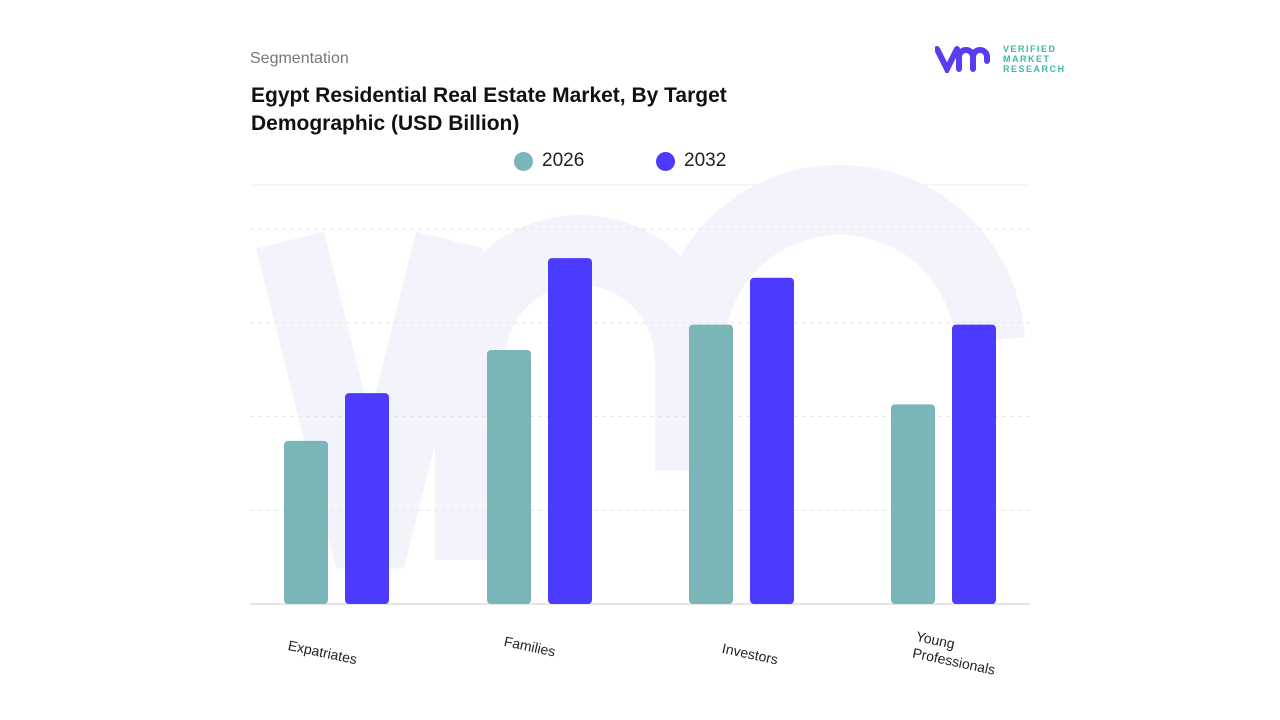 This screenshot has width=1280, height=720. What do you see at coordinates (299, 58) in the screenshot?
I see `segment-label: Segmentation` at bounding box center [299, 58].